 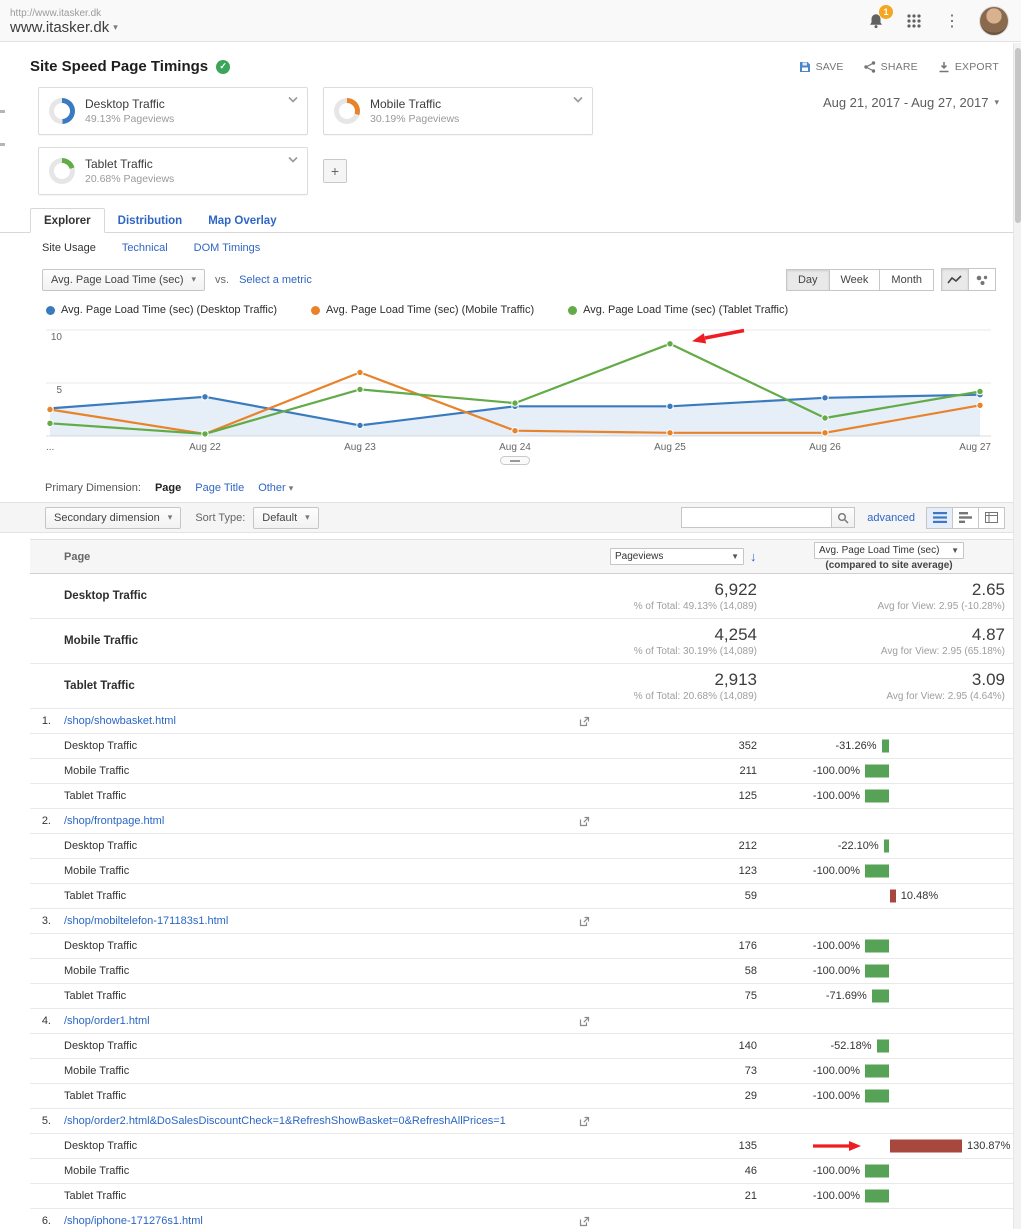 I want to click on date-range-picker: Aug 21, 2017 - Aug 27, 2017 ▾, so click(x=910, y=102).